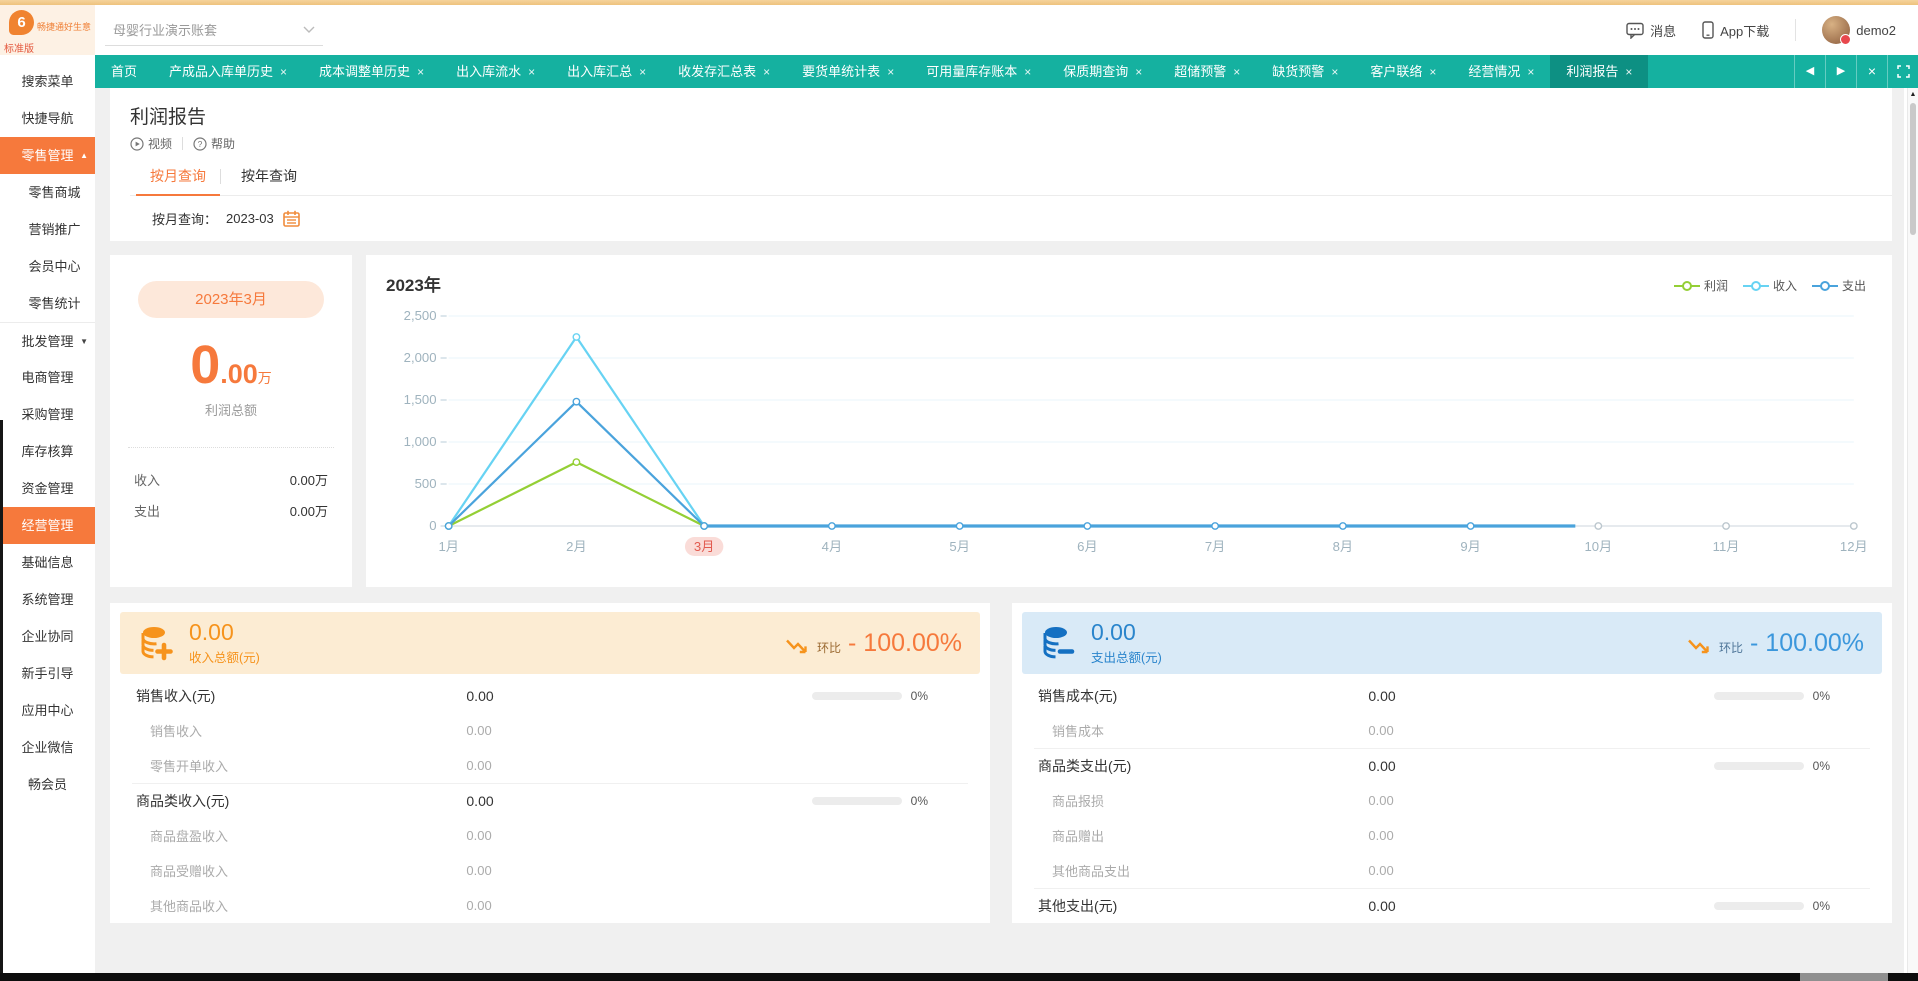 The width and height of the screenshot is (1918, 981). I want to click on sidebar-item: 零售管理 ▲, so click(47, 155).